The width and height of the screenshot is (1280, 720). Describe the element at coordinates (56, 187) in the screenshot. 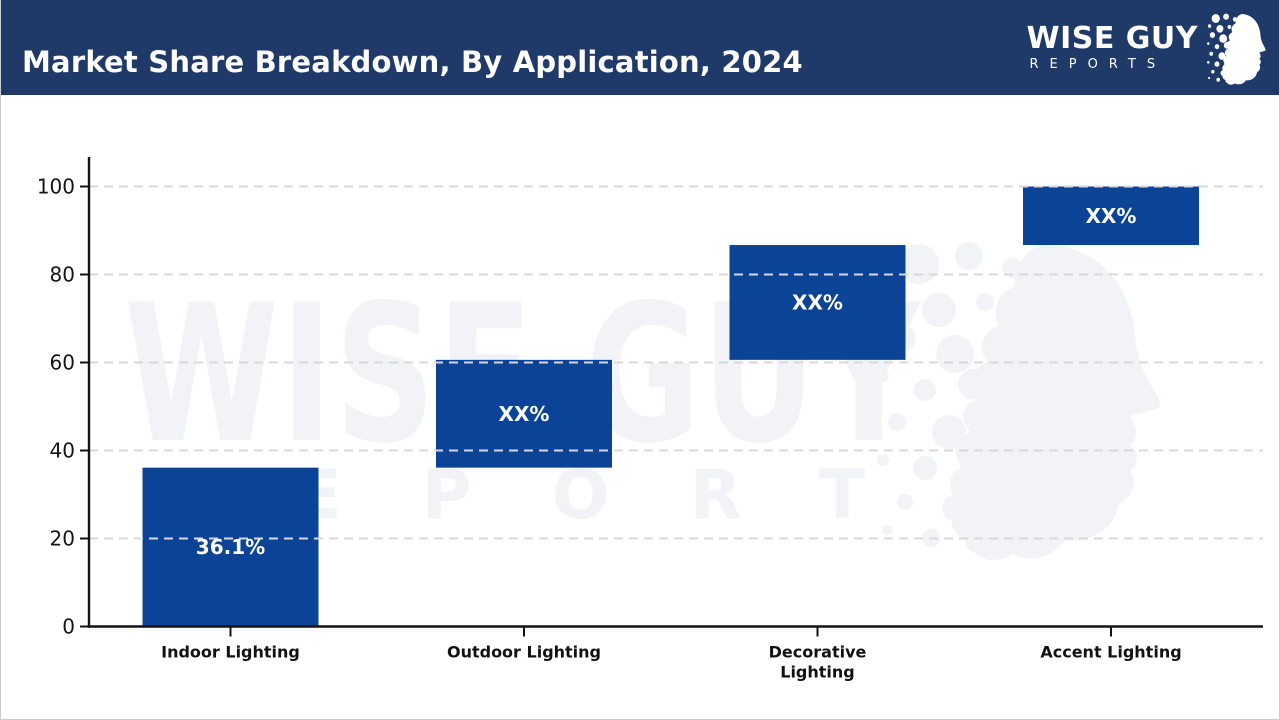

I see `y-tick-label: 100` at that location.